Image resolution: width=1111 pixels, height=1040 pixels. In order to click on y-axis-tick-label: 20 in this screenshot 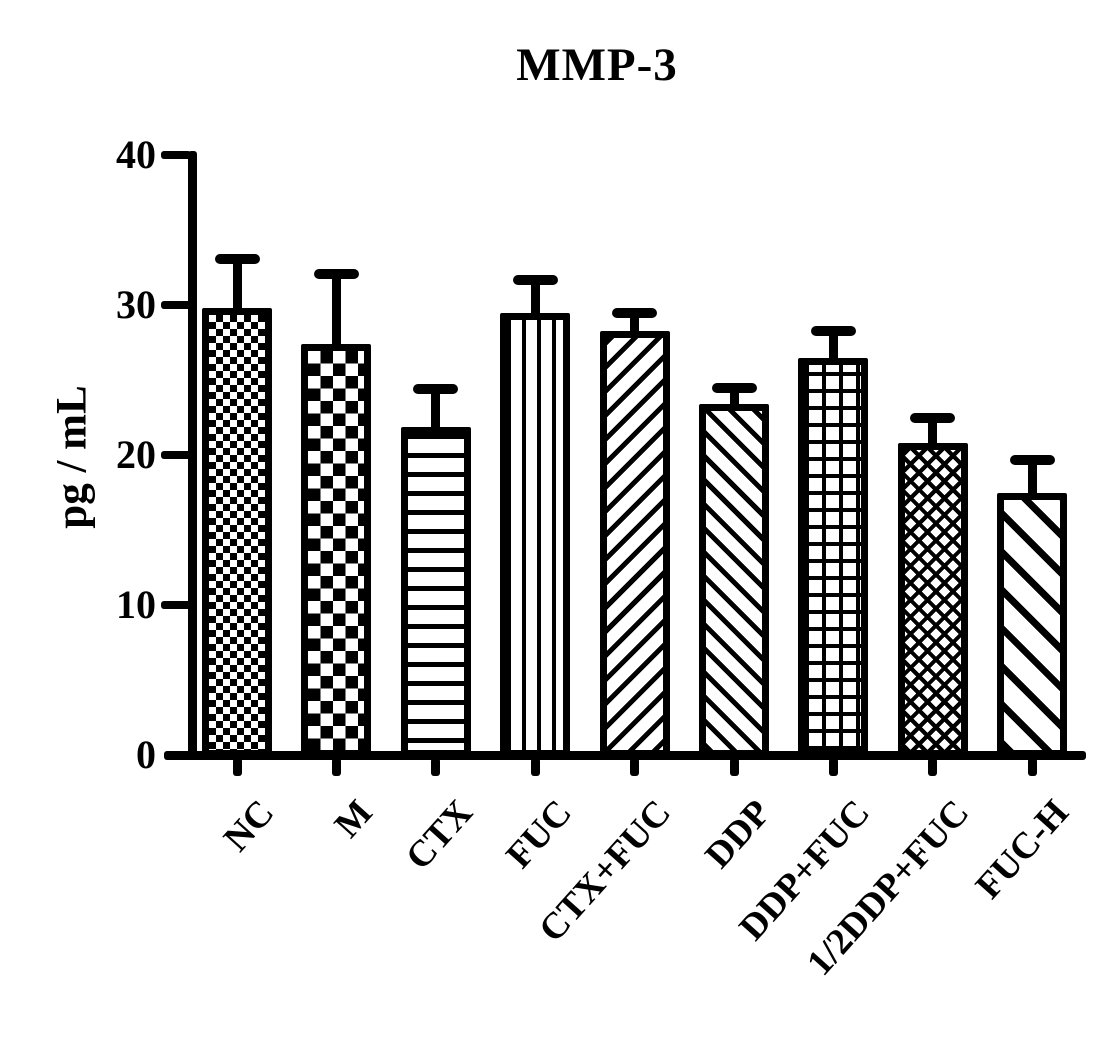, I will do `click(136, 454)`.